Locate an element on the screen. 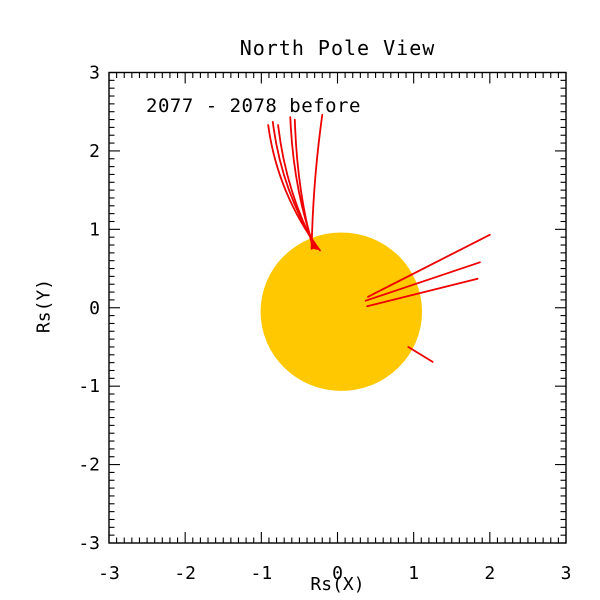 The height and width of the screenshot is (600, 600). chart-title: North Pole View is located at coordinates (337, 48).